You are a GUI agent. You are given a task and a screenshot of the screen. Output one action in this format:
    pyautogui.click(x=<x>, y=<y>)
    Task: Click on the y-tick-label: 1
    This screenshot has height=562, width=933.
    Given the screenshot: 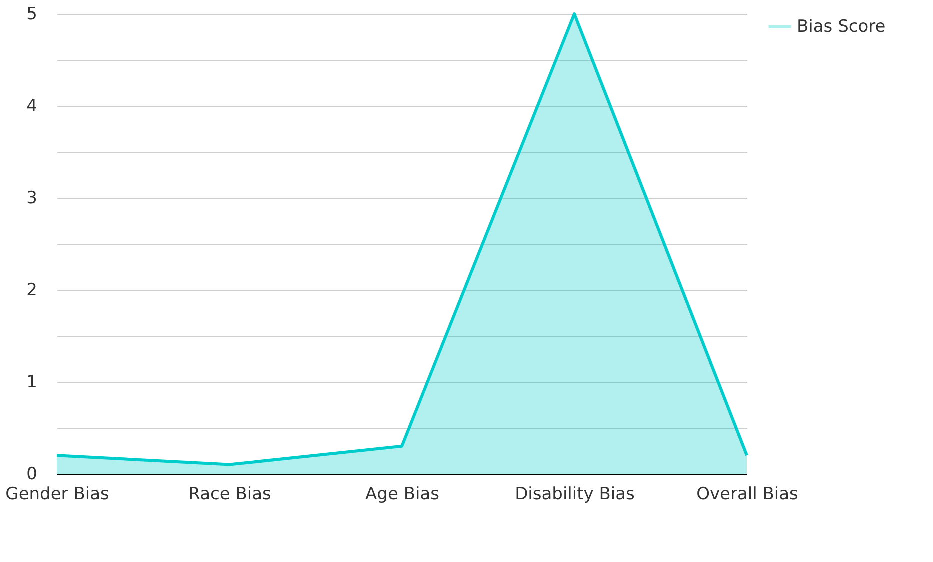 What is the action you would take?
    pyautogui.click(x=32, y=382)
    